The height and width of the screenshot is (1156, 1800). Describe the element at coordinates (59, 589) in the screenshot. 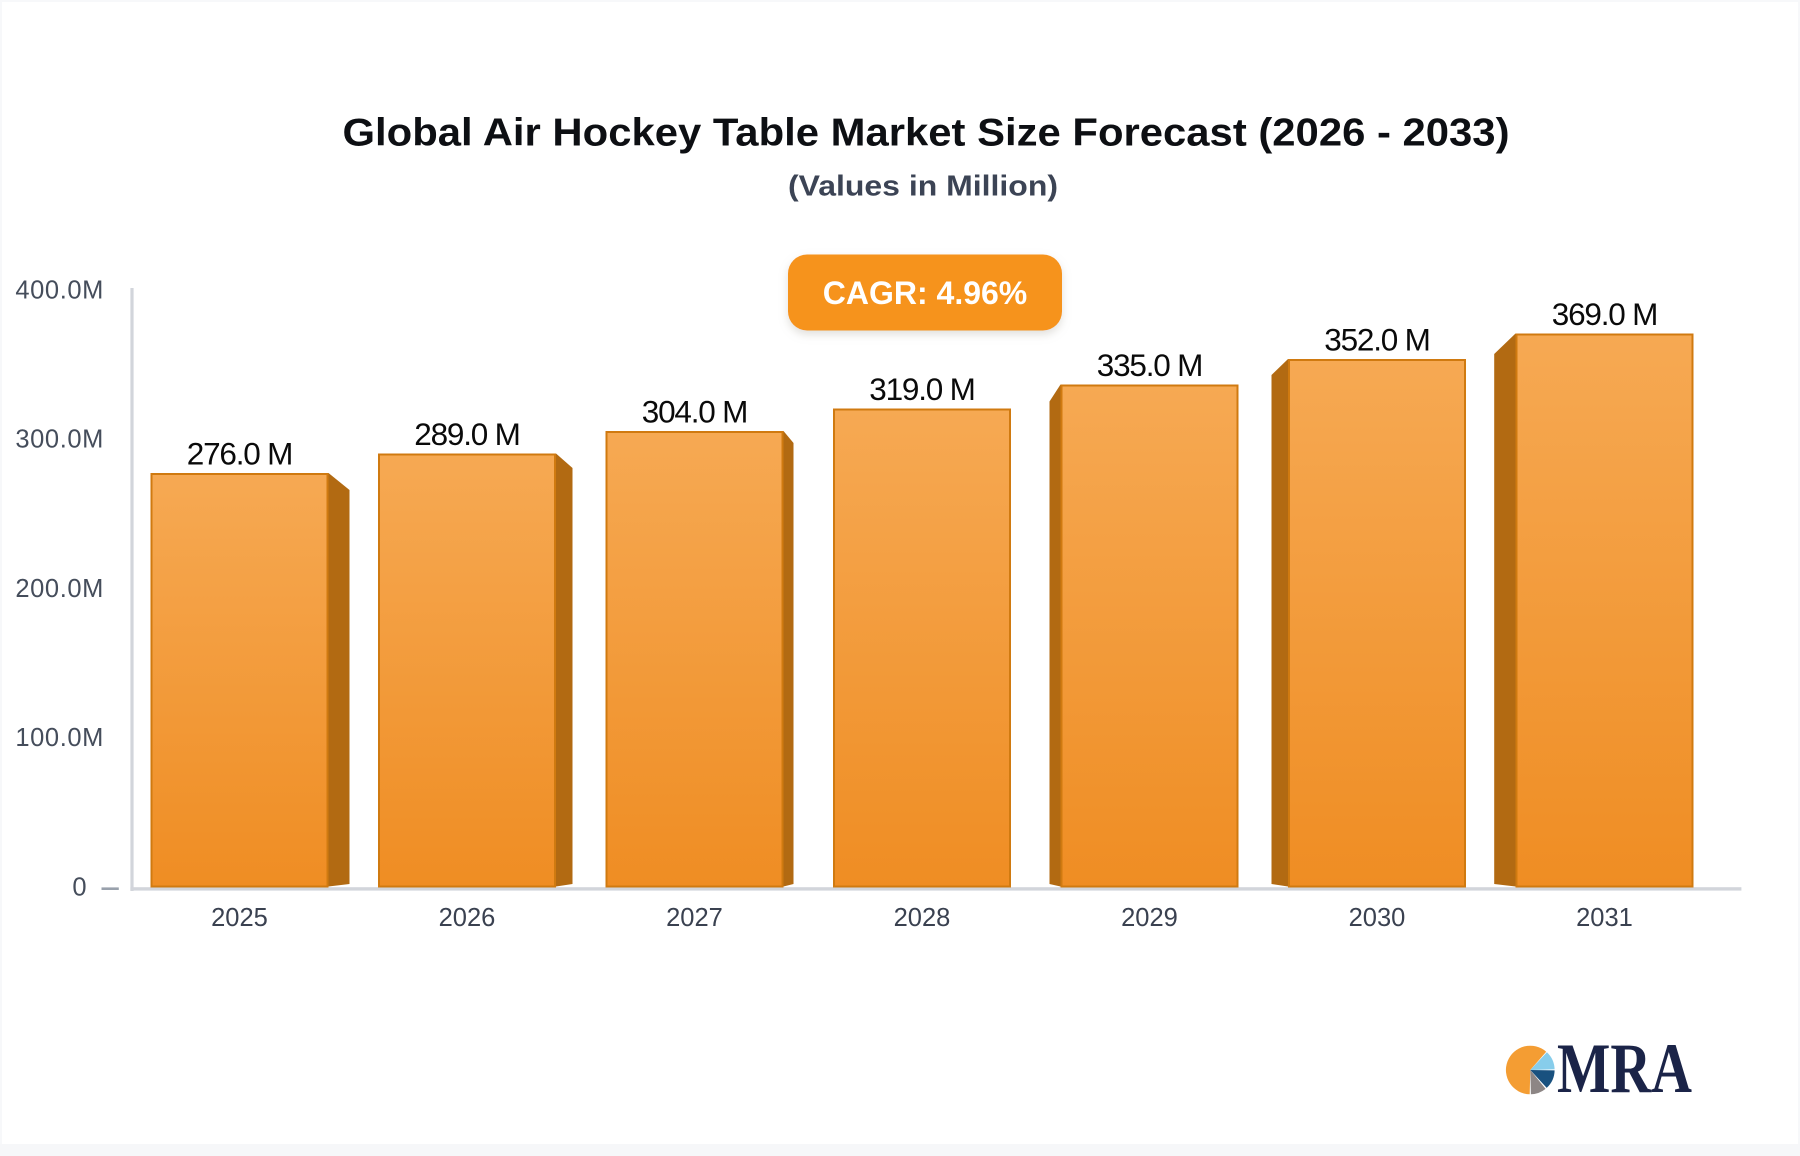

I see `svg-text: 200.0M` at that location.